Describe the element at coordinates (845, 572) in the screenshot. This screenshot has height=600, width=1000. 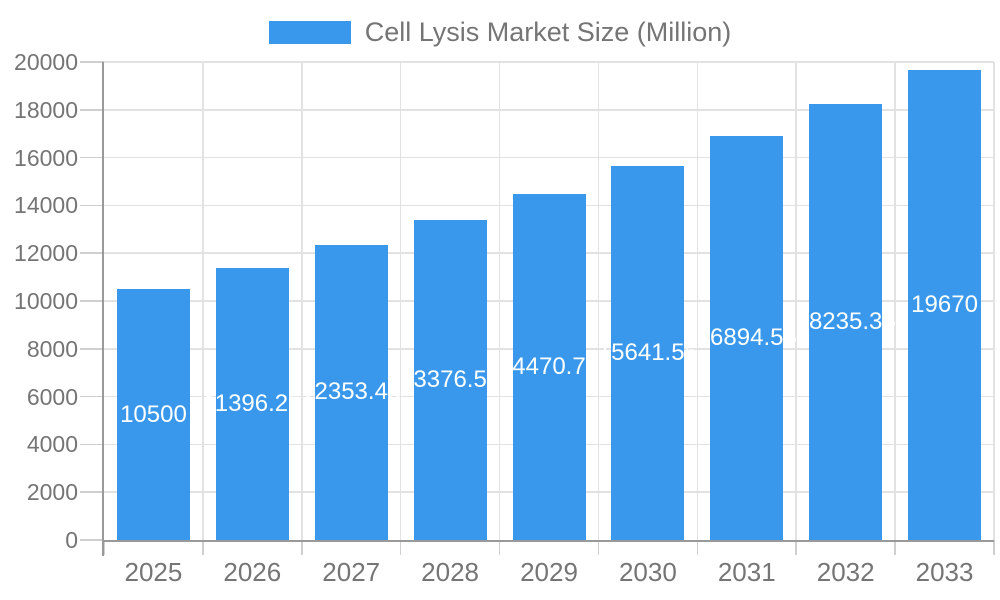
I see `x-axis-tick-label: 2032` at that location.